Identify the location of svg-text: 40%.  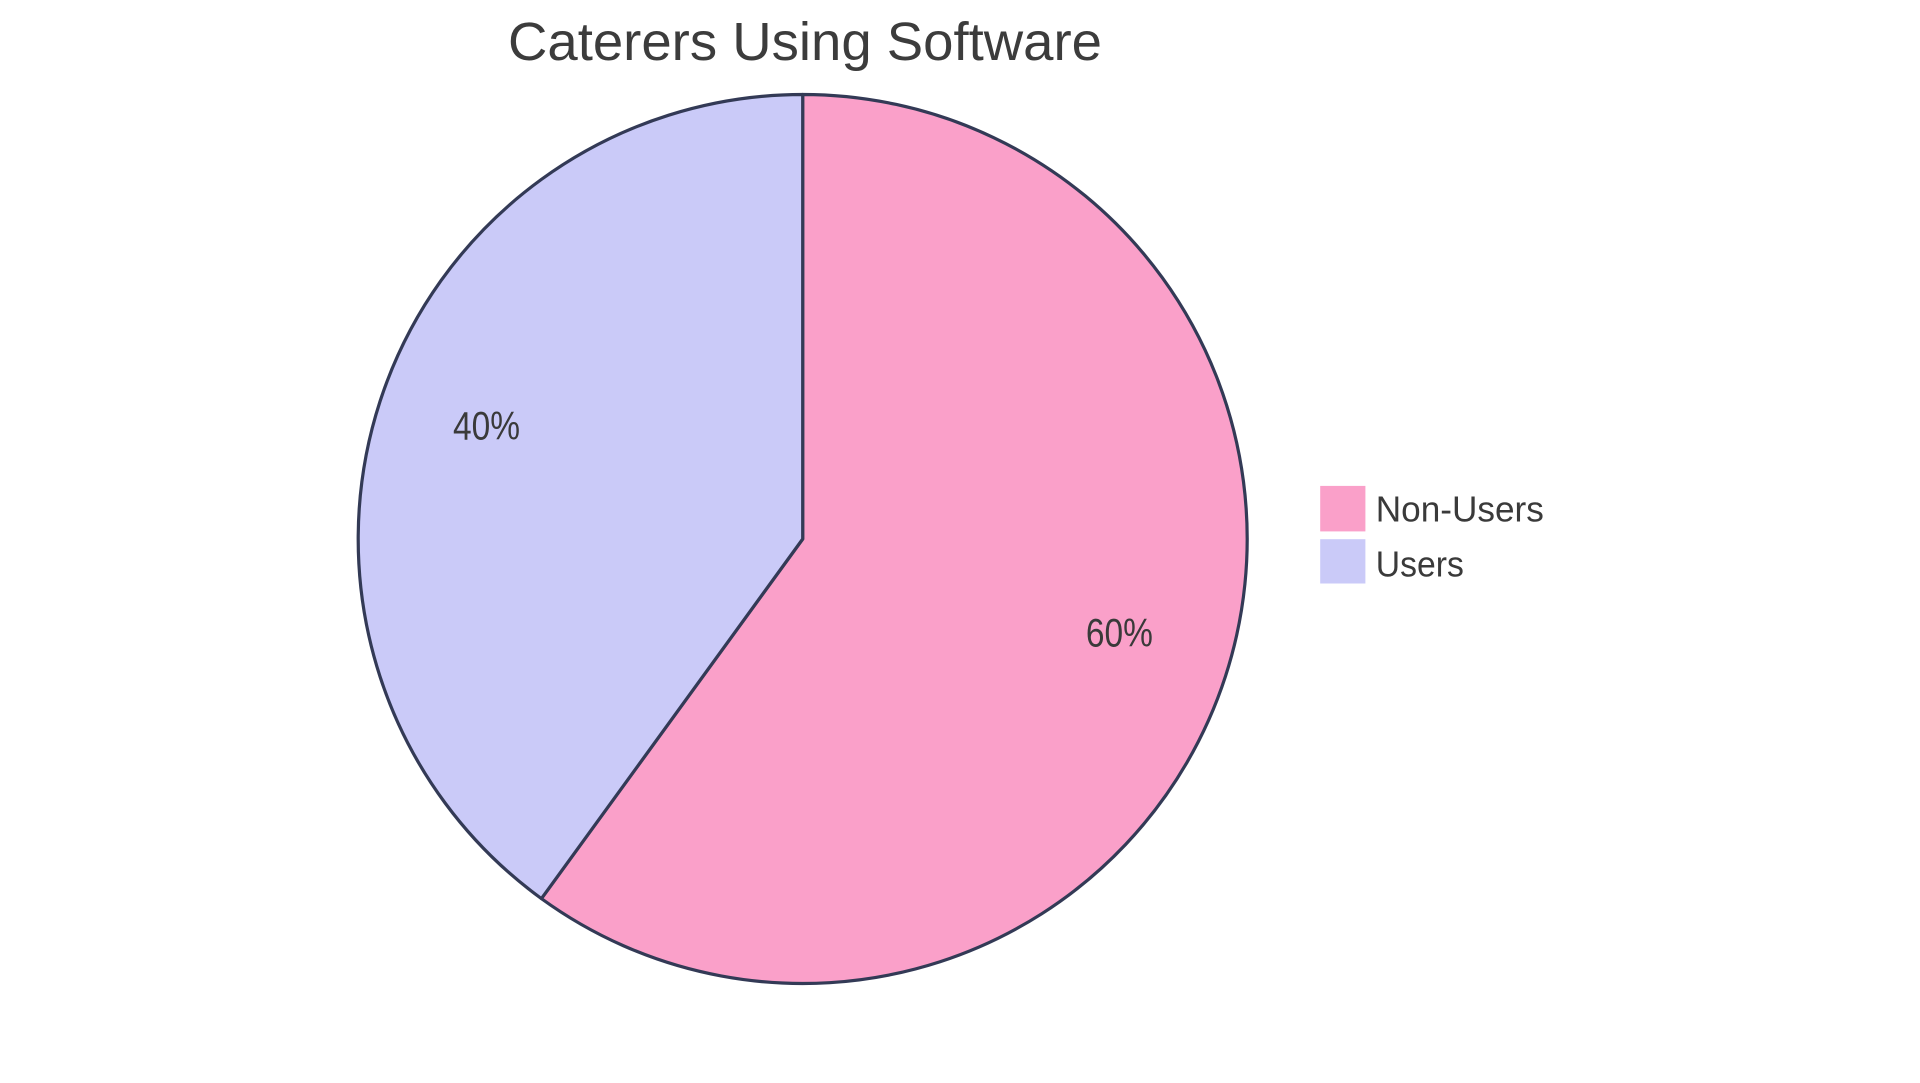
(486, 427).